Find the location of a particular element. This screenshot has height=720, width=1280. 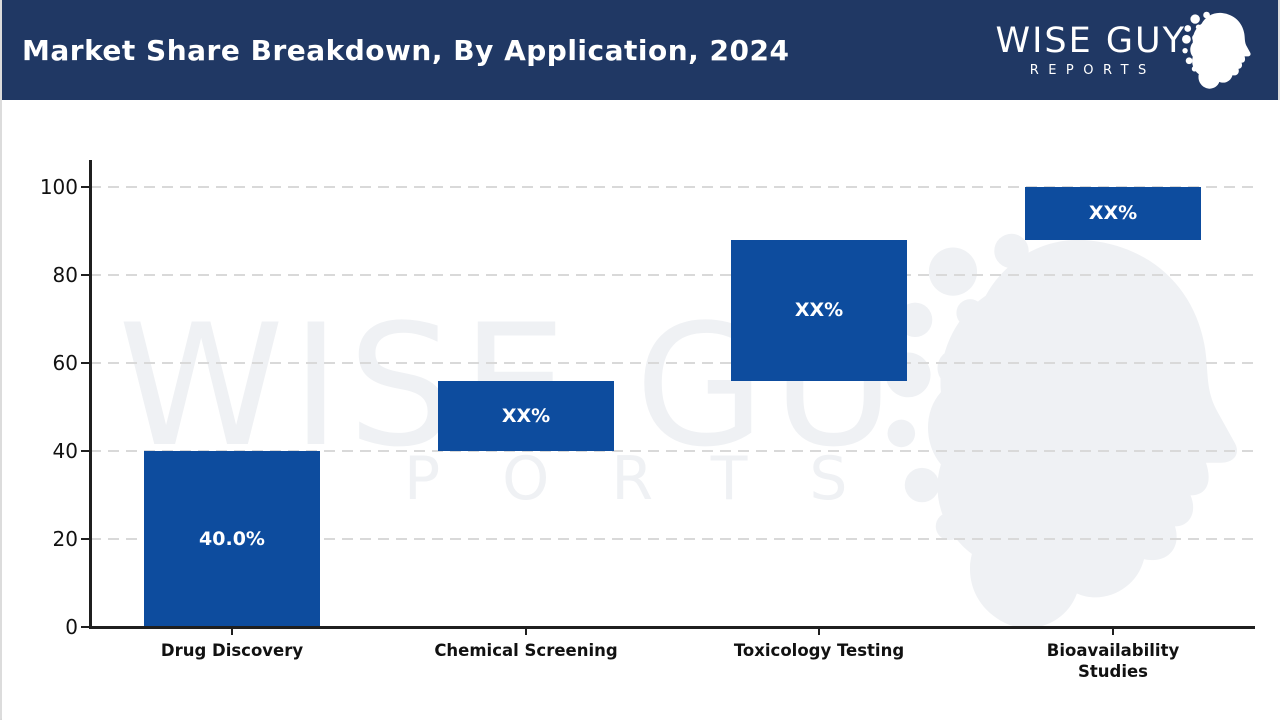

brand-logo: WISE GUY REPORTS is located at coordinates (1124, 50).